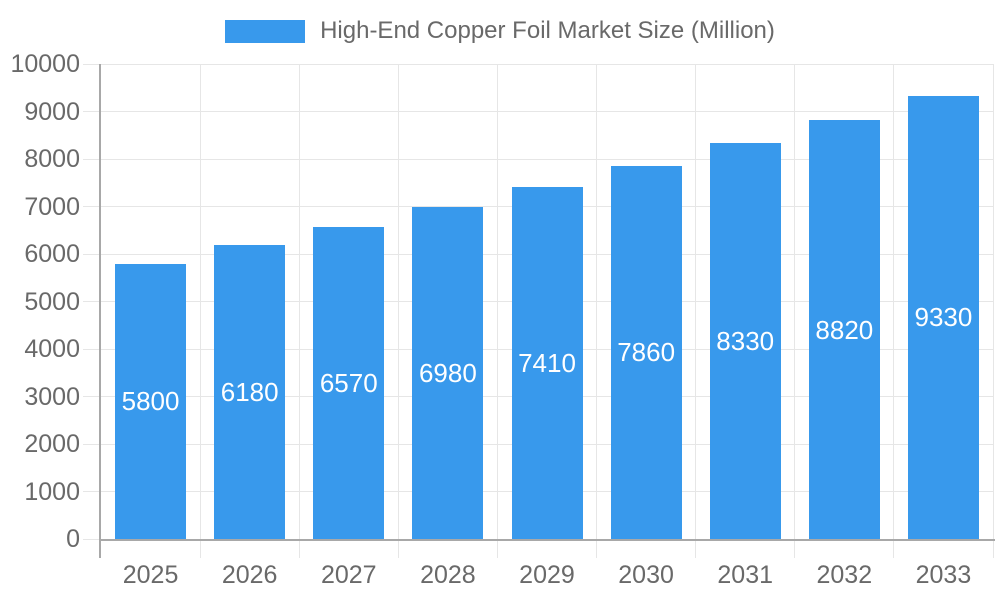 This screenshot has height=600, width=1000. I want to click on y-zero-tick, so click(92, 539).